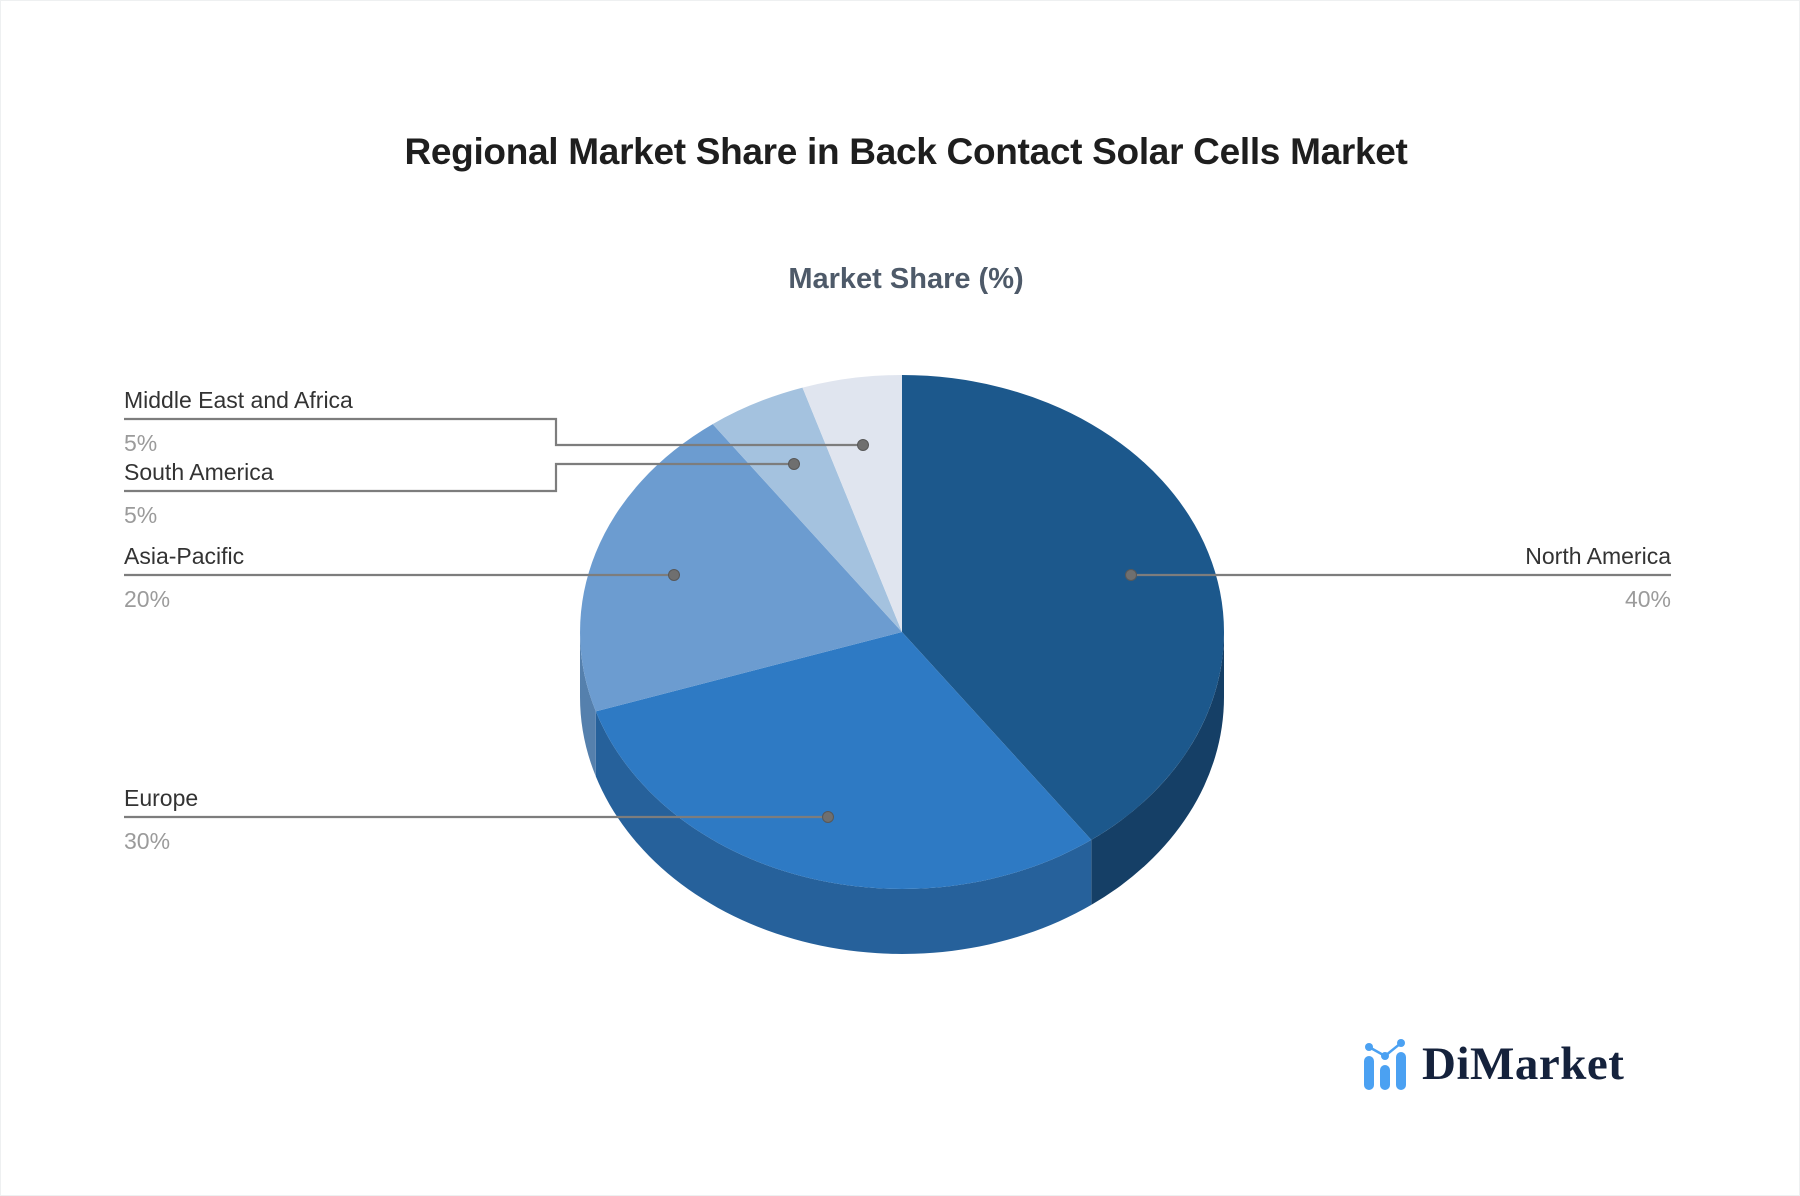 The width and height of the screenshot is (1800, 1196). I want to click on slice-label-south-america: South America, so click(199, 472).